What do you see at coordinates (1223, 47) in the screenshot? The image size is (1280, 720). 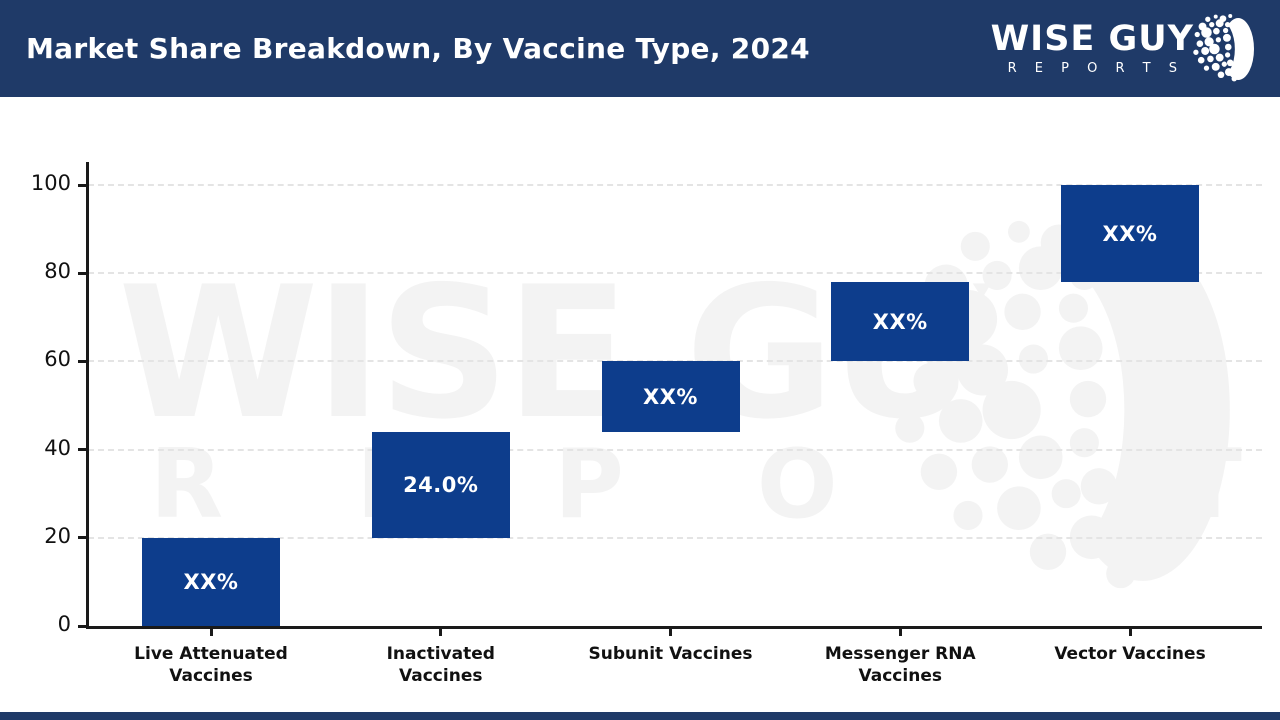 I see `logo-face-icon` at bounding box center [1223, 47].